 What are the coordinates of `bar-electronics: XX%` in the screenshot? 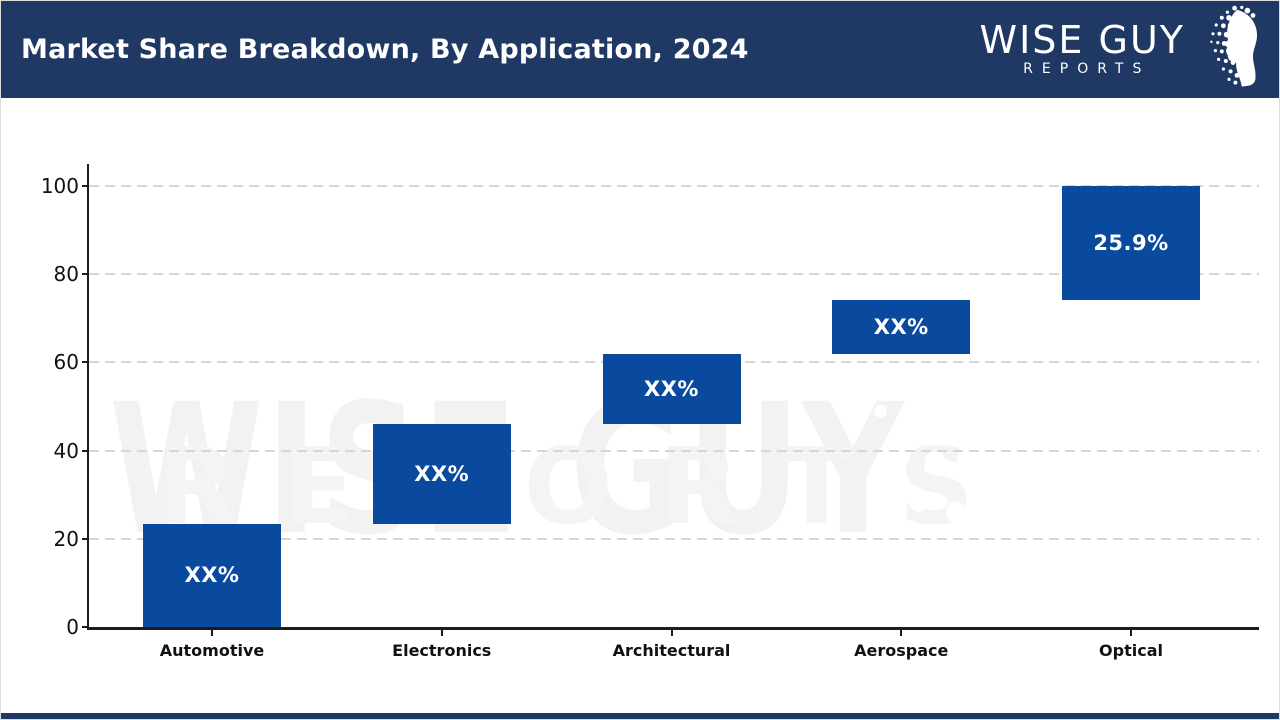 It's located at (441, 473).